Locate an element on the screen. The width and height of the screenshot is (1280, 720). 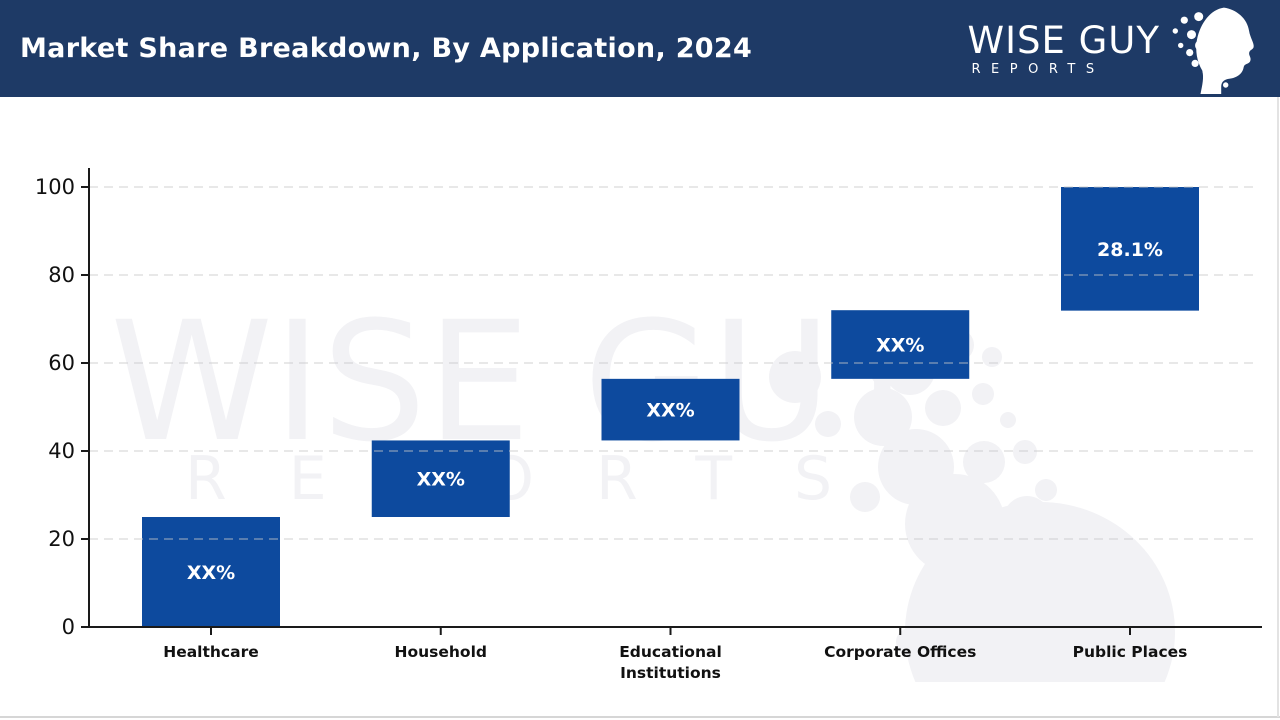
bar-label: 28.1% is located at coordinates (1130, 250).